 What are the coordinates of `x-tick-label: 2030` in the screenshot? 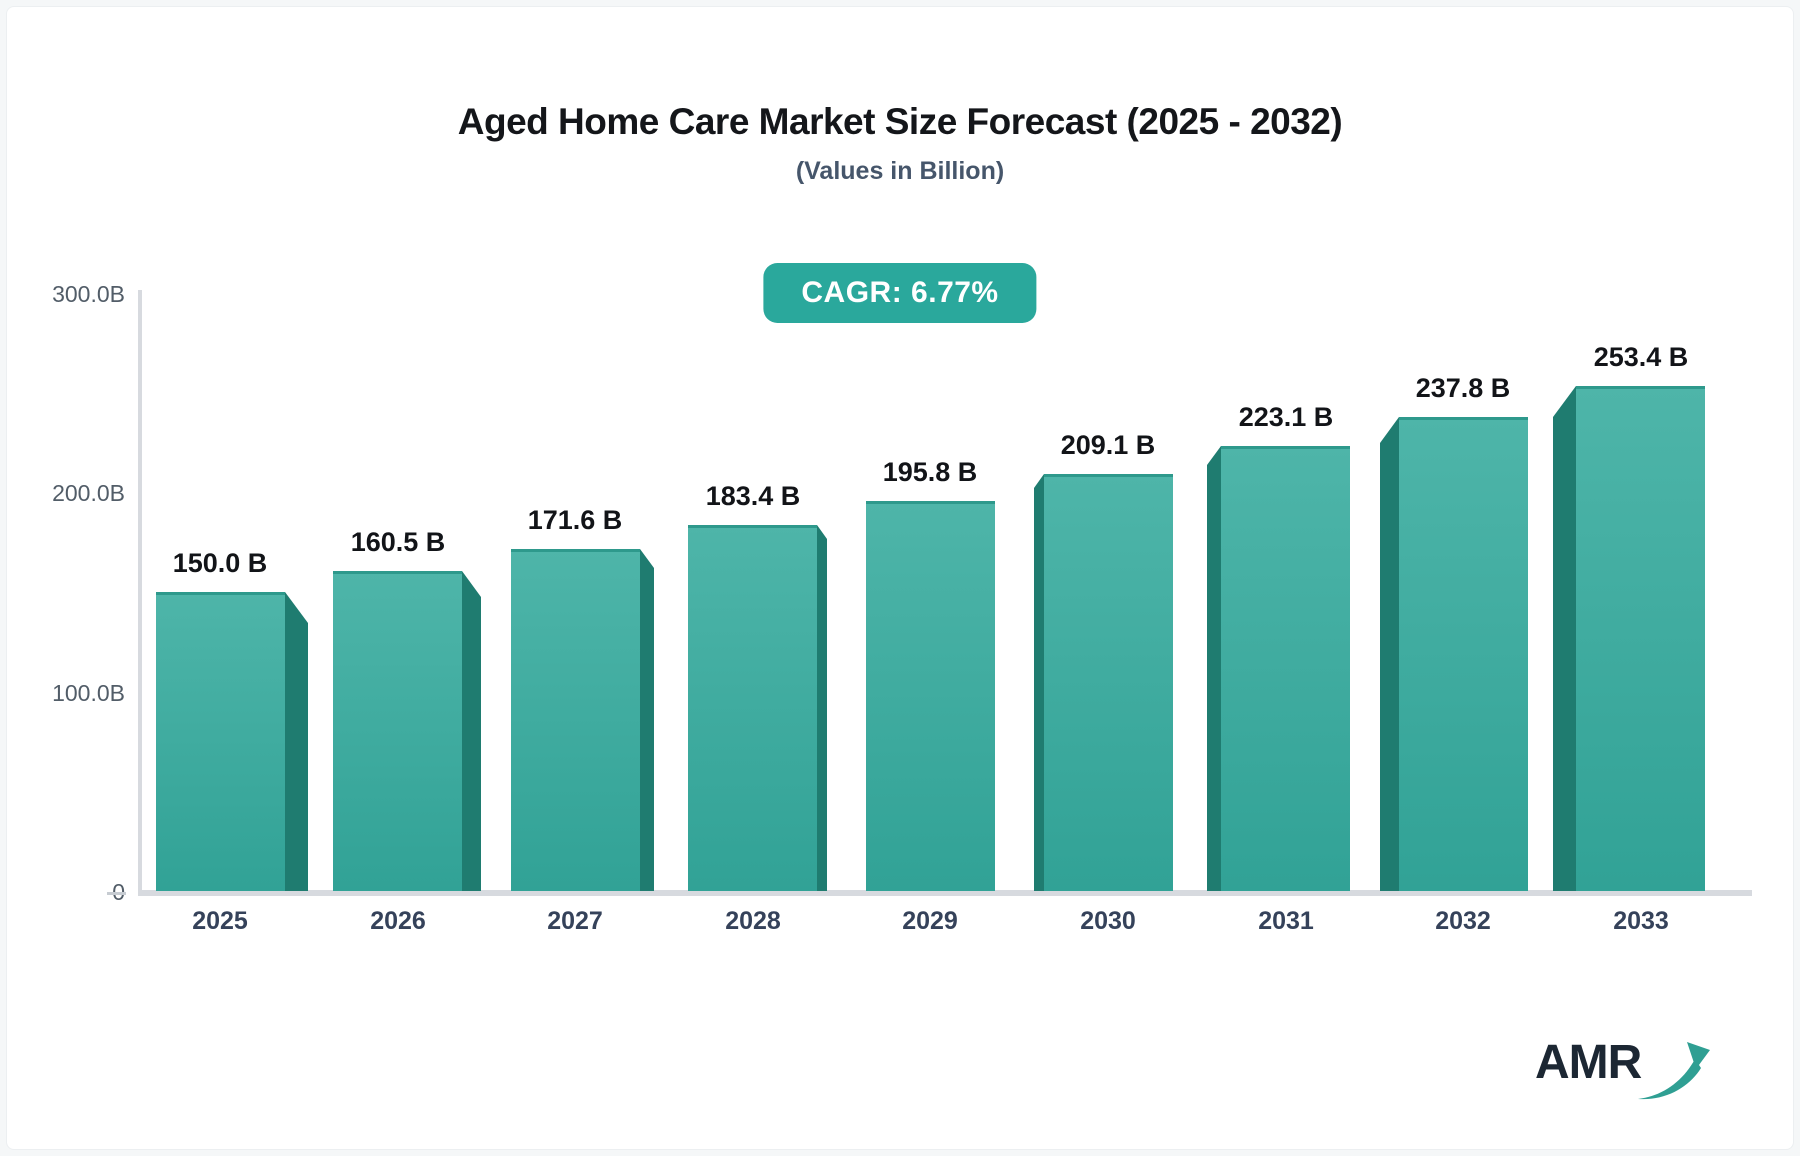 It's located at (1108, 921).